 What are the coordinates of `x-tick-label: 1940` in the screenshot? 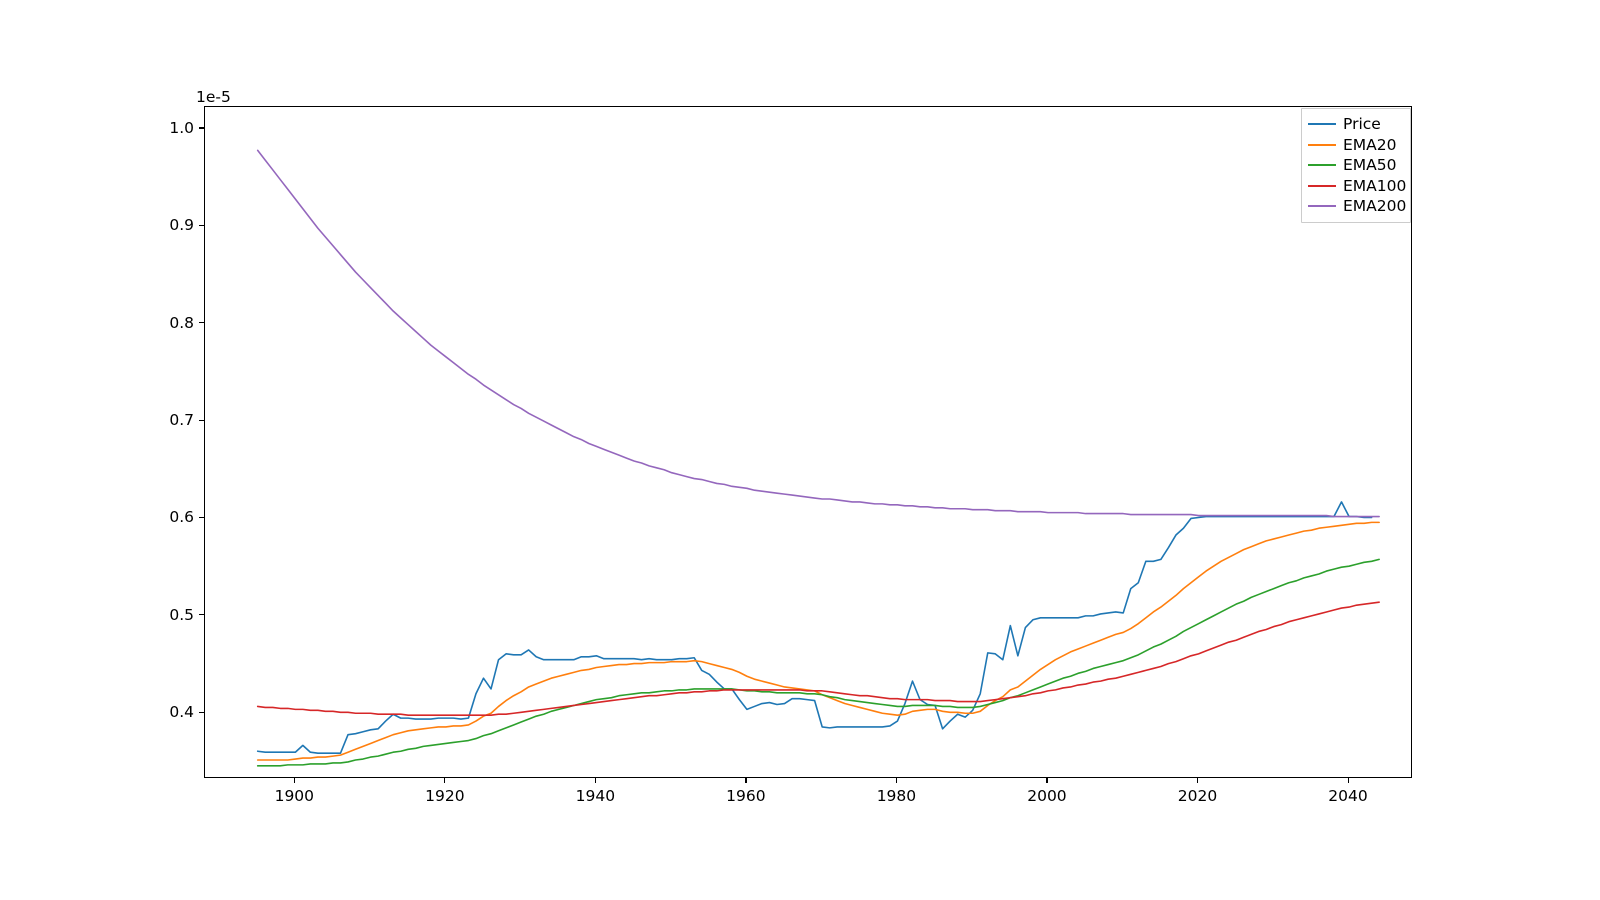 It's located at (595, 796).